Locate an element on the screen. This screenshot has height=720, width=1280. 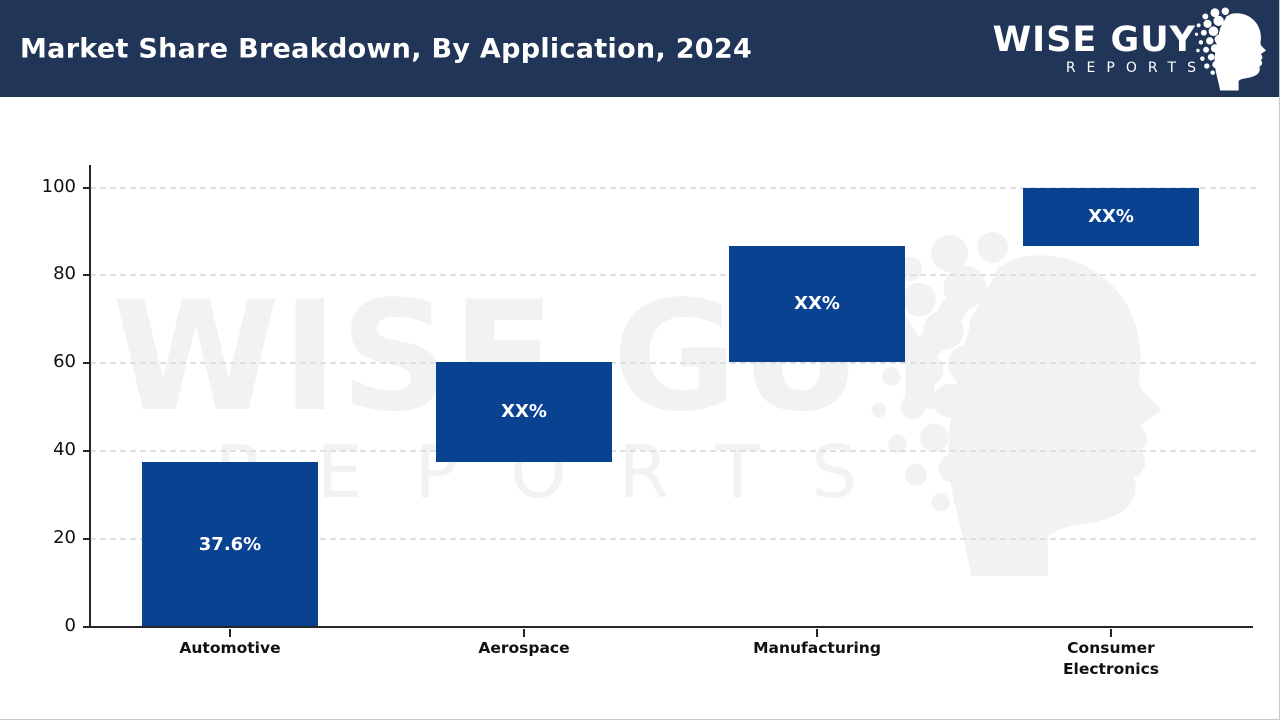
bar-manufacturing: XX% is located at coordinates (817, 304).